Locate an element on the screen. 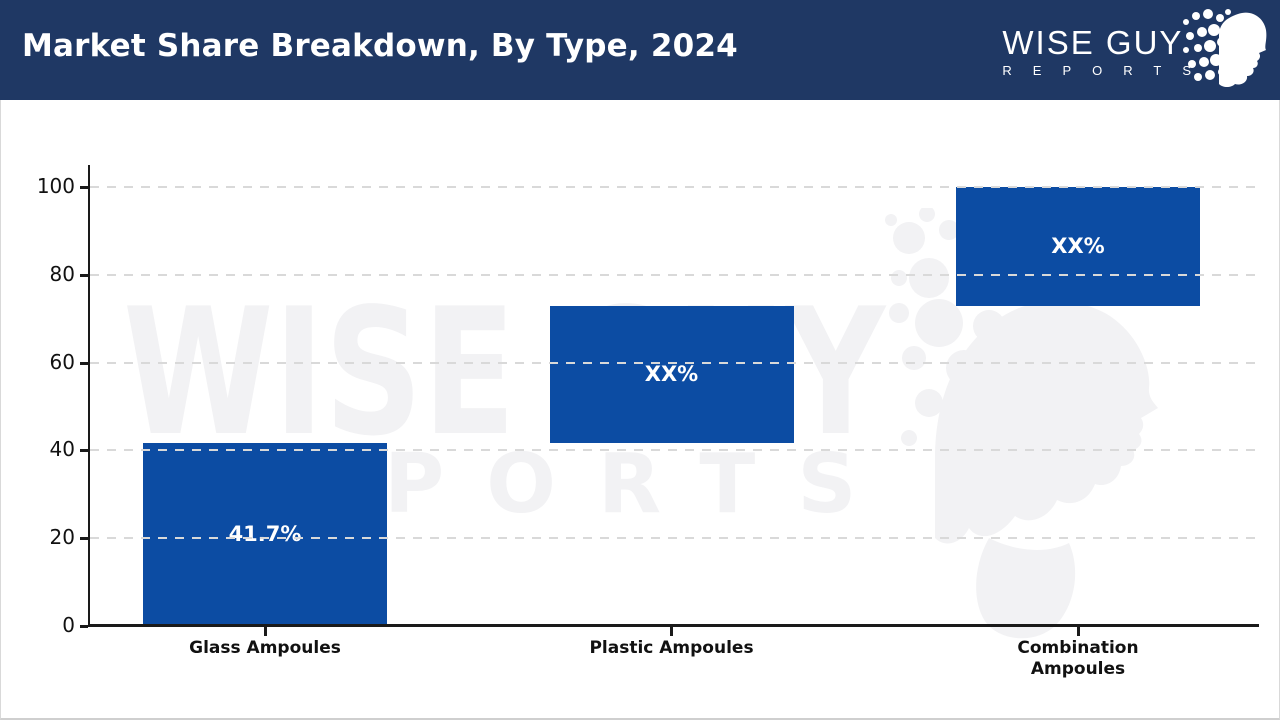 The width and height of the screenshot is (1280, 720). logo-subtext: REPORTS is located at coordinates (1107, 70).